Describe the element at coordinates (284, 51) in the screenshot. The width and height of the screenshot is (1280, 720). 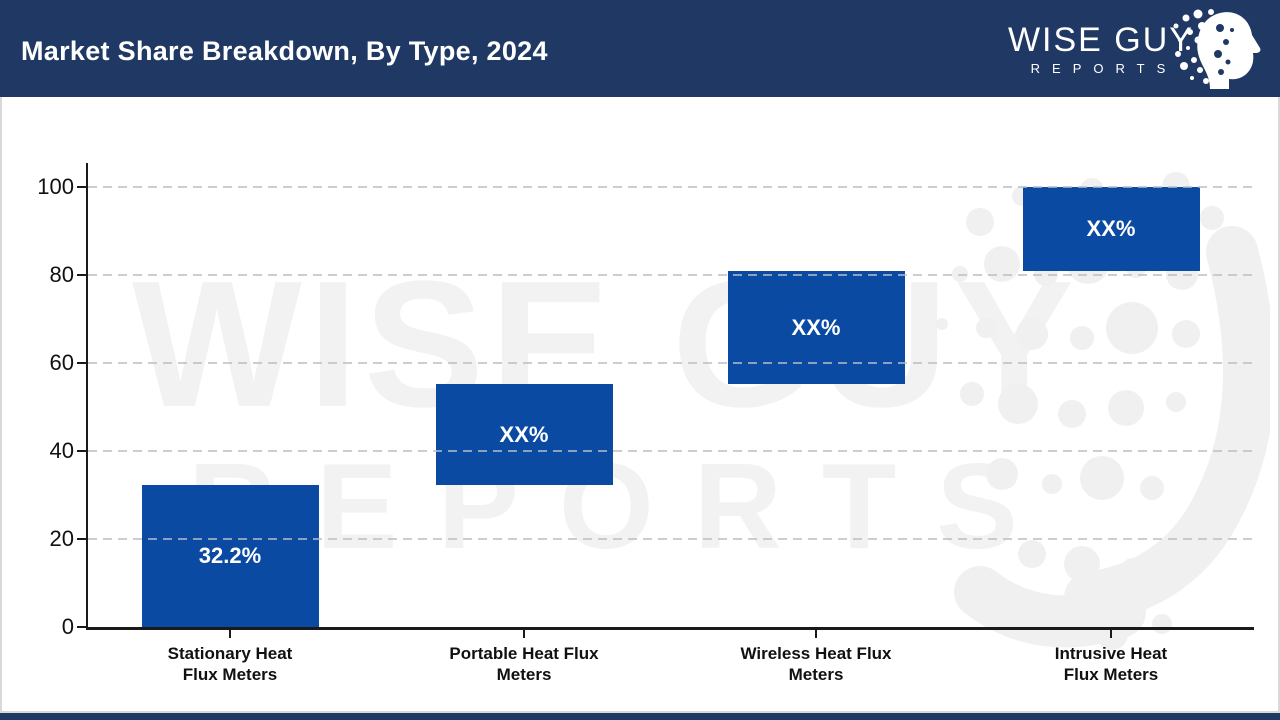
I see `page-title: Market Share Breakdown, By Type, 2024` at that location.